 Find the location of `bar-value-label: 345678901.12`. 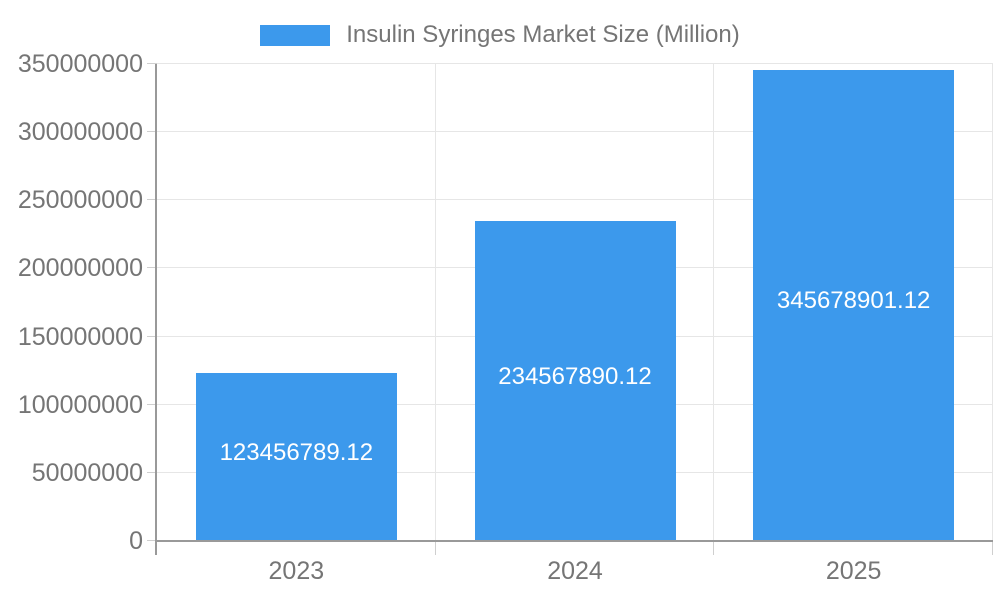

bar-value-label: 345678901.12 is located at coordinates (853, 301).